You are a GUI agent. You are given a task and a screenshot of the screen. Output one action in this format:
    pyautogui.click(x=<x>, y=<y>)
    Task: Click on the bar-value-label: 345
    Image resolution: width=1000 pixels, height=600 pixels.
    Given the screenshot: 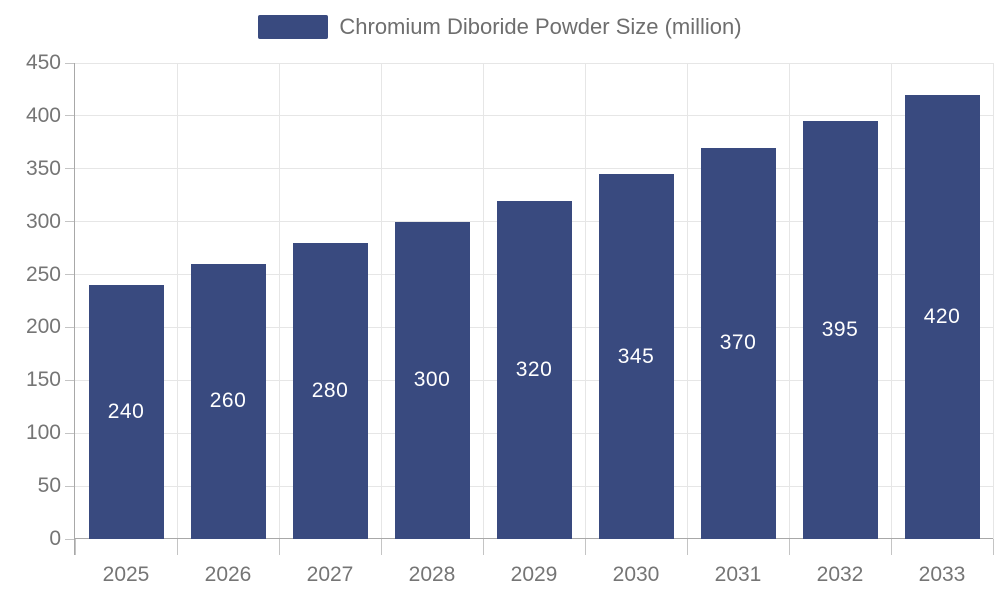 What is the action you would take?
    pyautogui.click(x=636, y=356)
    